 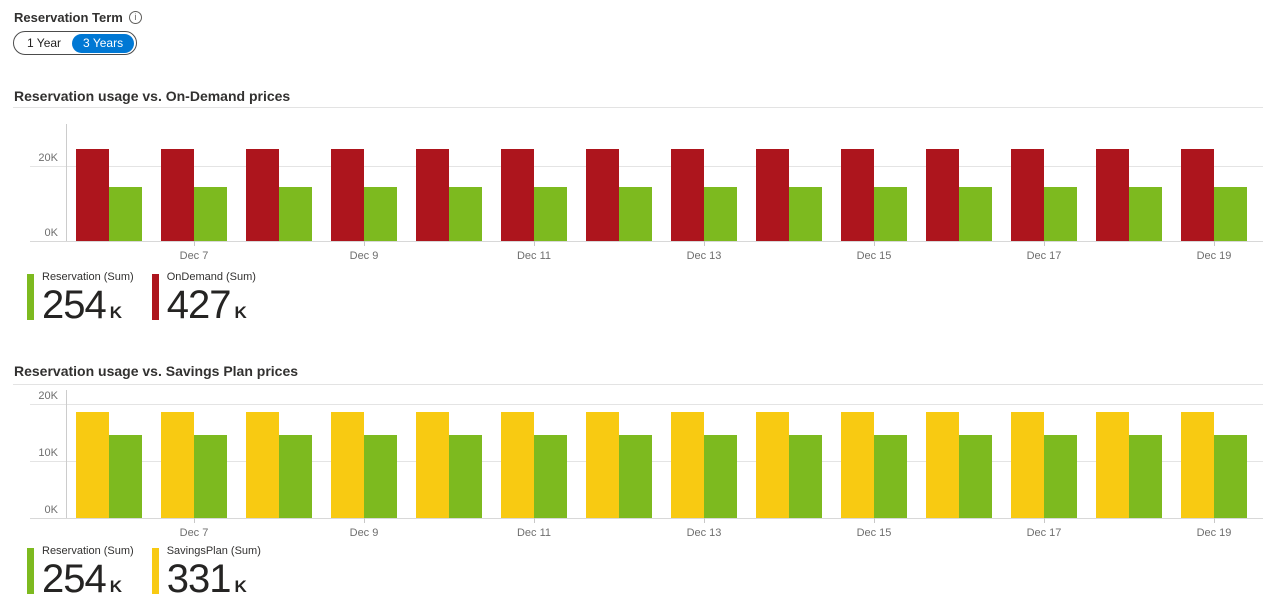 I want to click on reservation-swatch, so click(x=30, y=297).